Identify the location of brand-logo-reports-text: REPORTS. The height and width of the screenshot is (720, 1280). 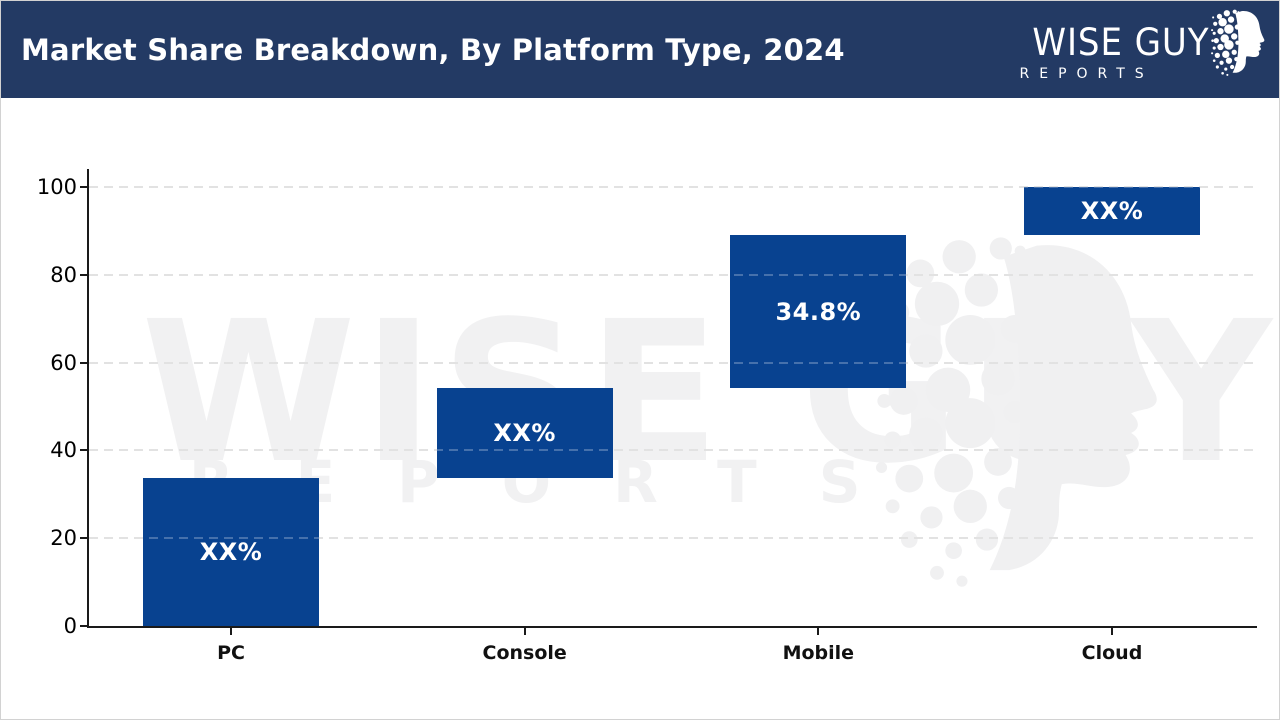
(1086, 74).